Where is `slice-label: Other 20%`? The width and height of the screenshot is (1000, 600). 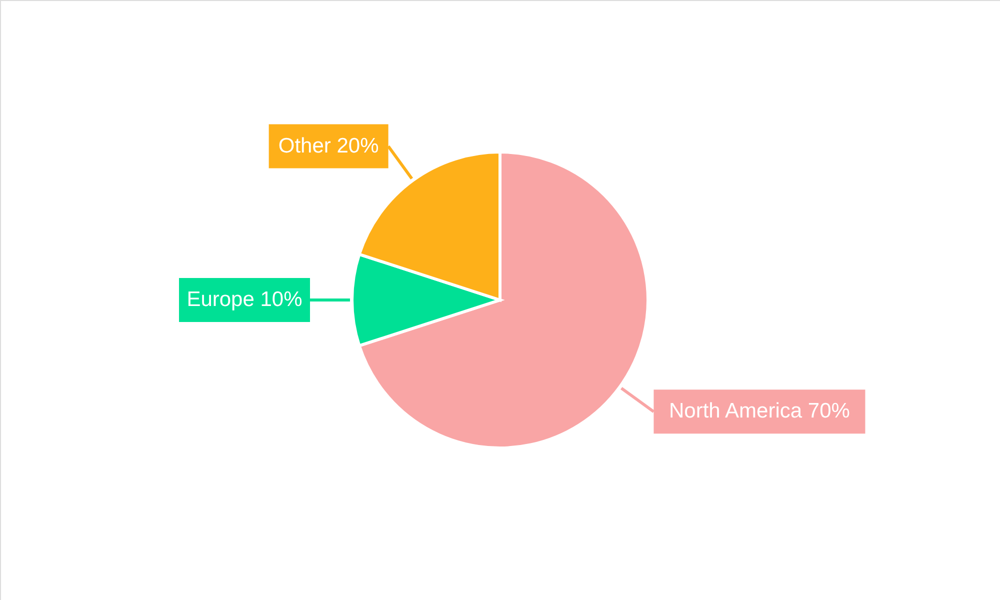
slice-label: Other 20% is located at coordinates (328, 146).